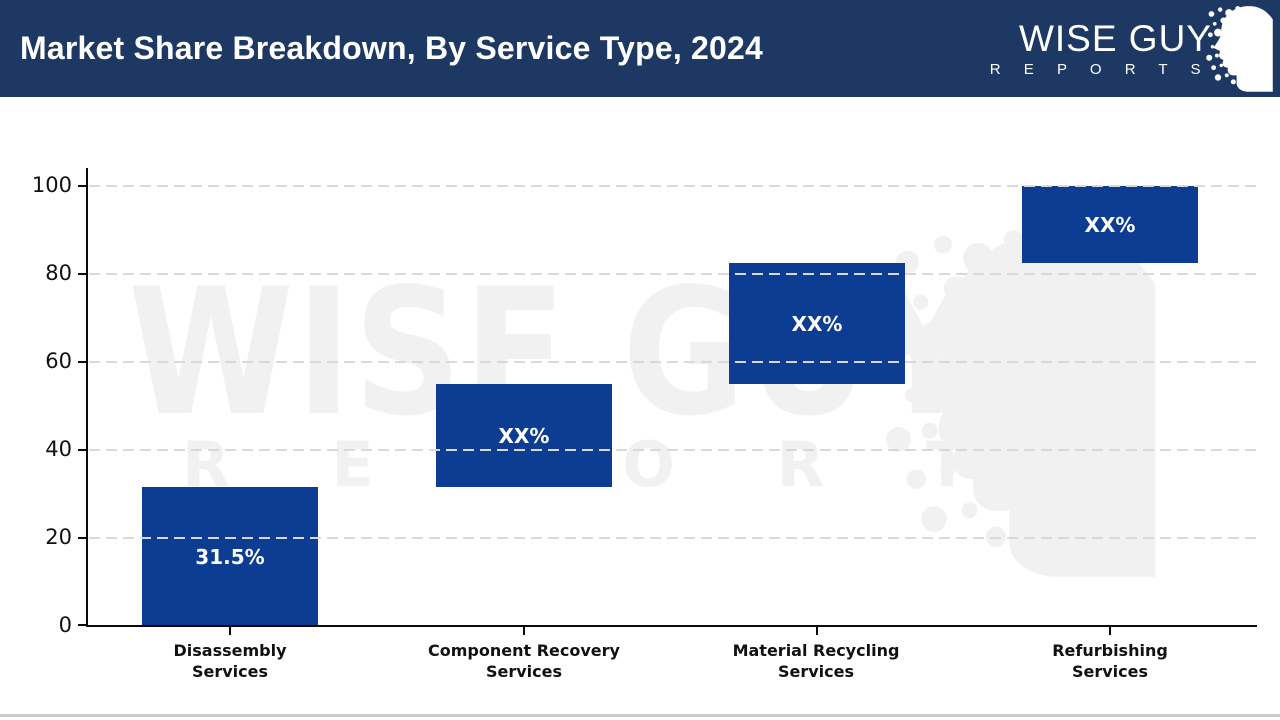 The width and height of the screenshot is (1280, 720). I want to click on y-tick-label: 20, so click(58, 537).